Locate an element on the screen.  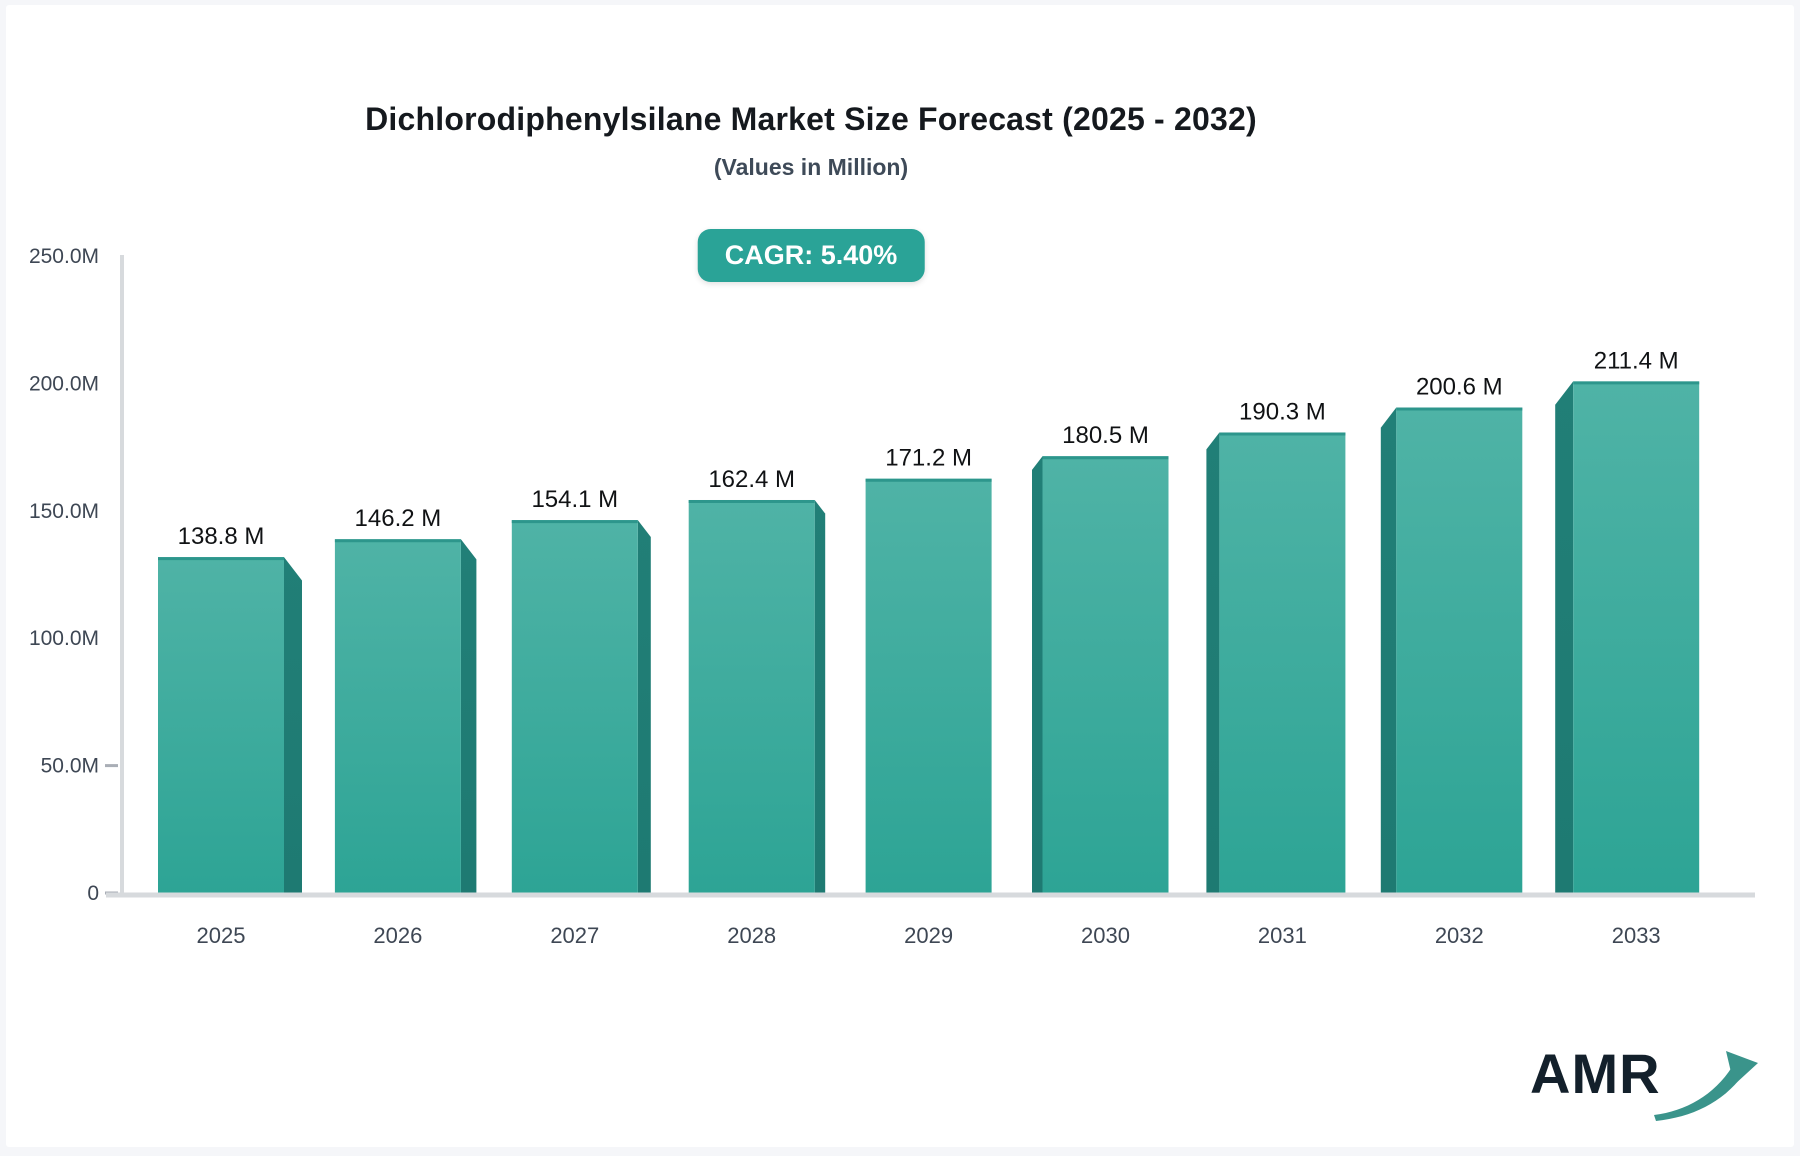
y-tick-label: 100.0M is located at coordinates (64, 638).